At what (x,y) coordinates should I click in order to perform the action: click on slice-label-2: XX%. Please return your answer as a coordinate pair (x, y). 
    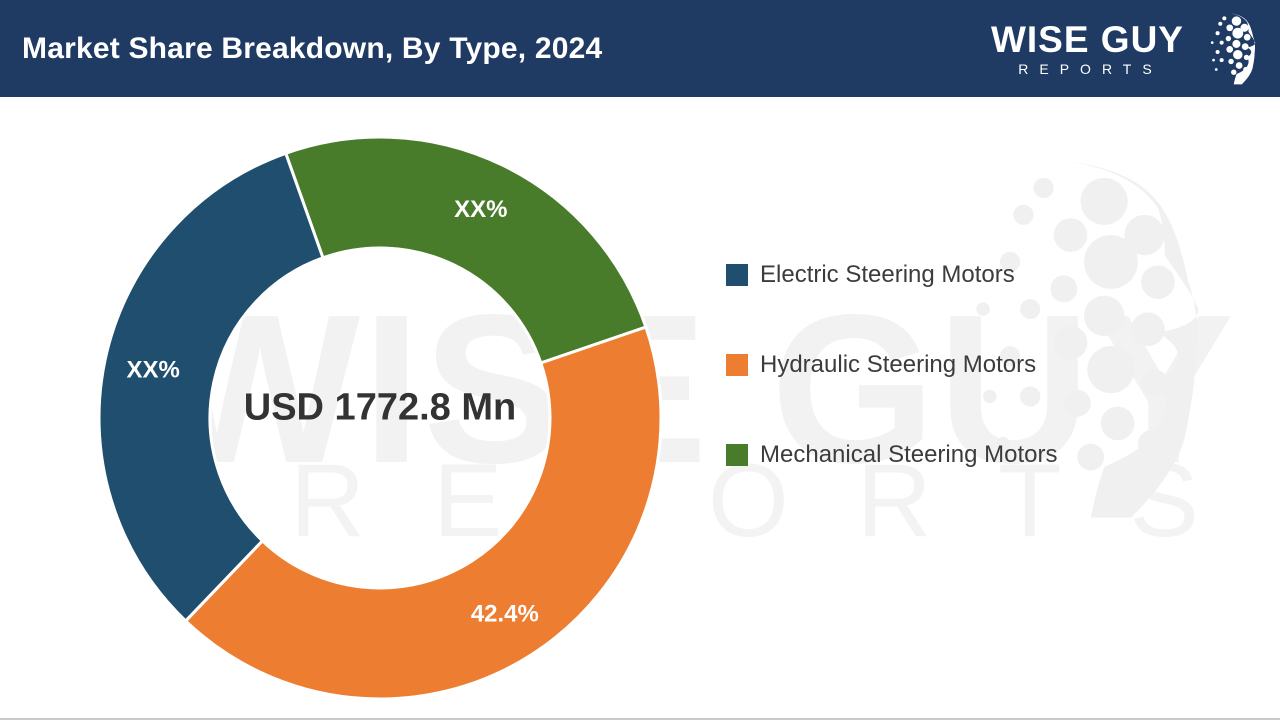
    Looking at the image, I should click on (152, 369).